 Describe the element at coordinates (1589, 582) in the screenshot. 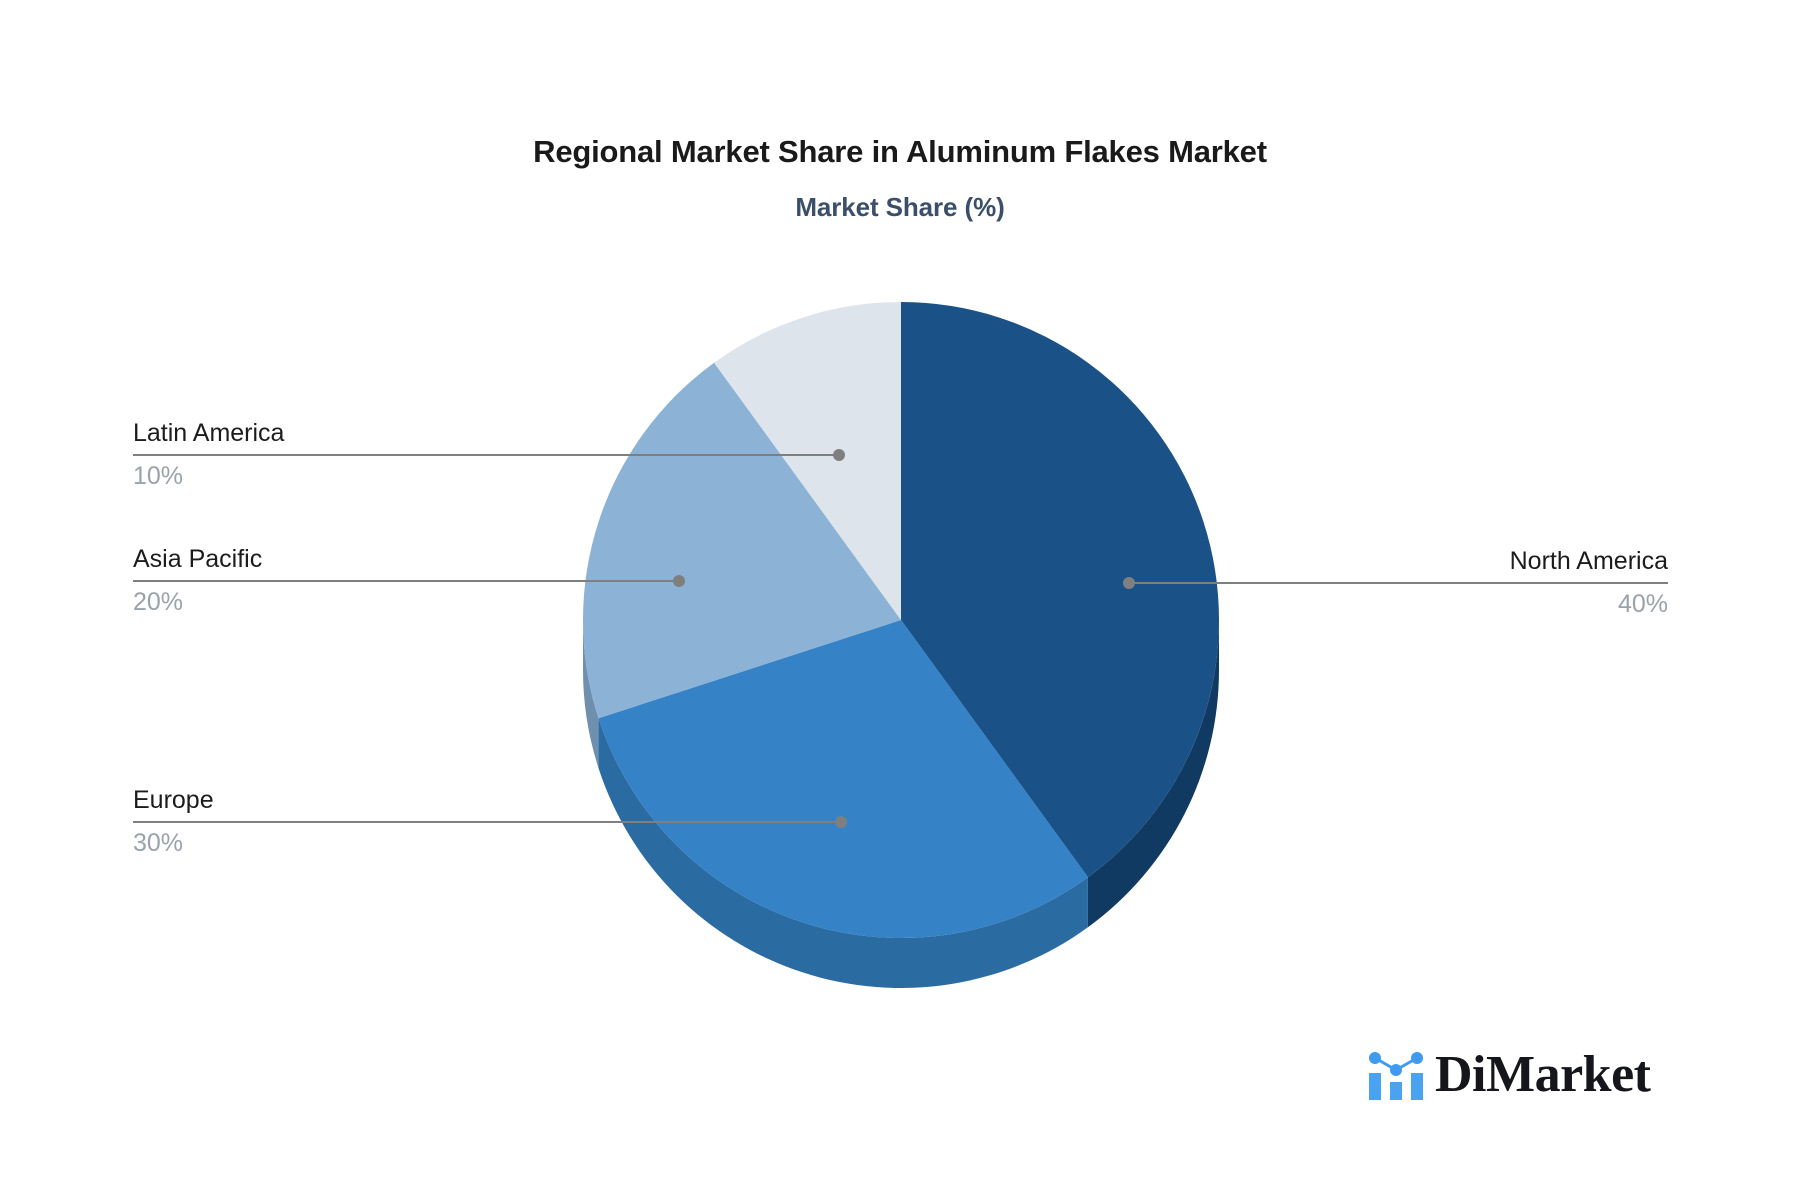

I see `callout-north-america: North America 40%` at that location.